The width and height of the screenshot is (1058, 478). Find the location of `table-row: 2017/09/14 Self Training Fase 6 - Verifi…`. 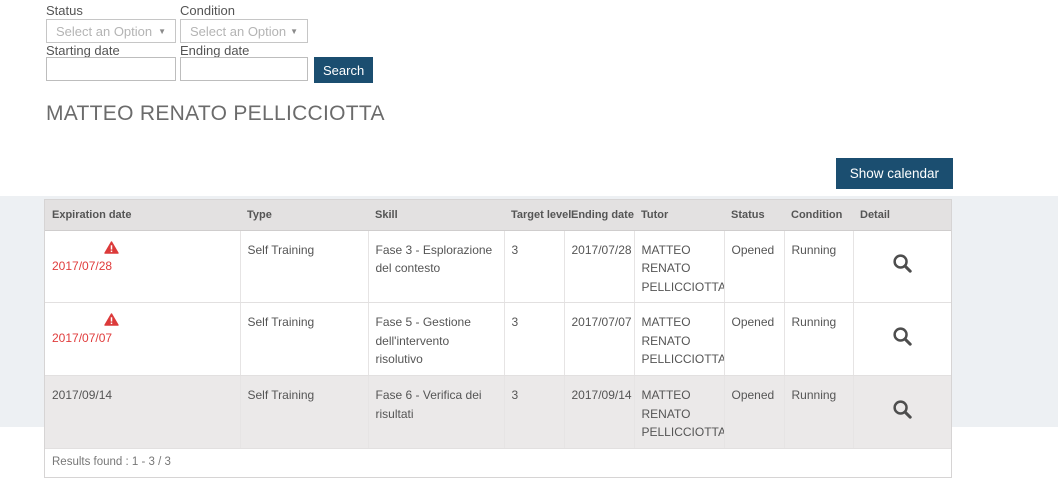

table-row: 2017/09/14 Self Training Fase 6 - Verifi… is located at coordinates (498, 412).